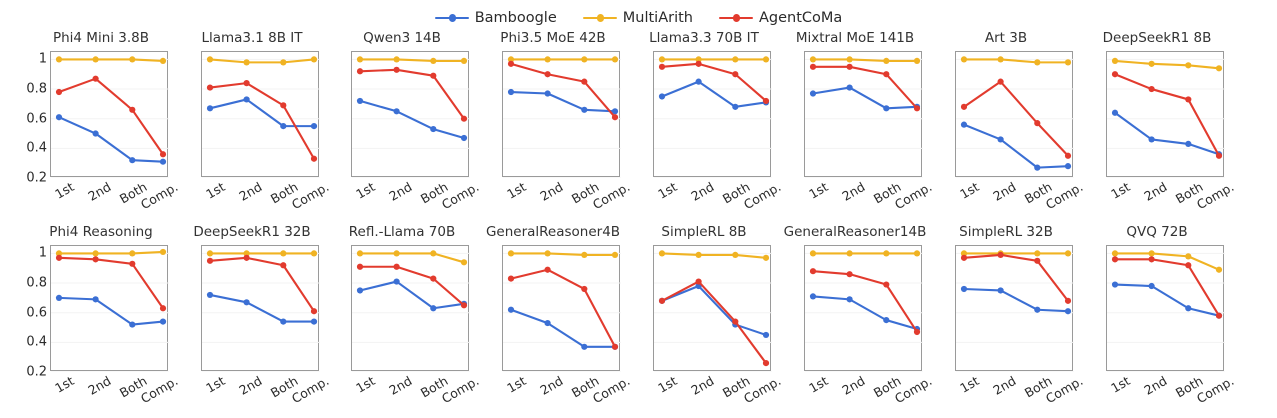  I want to click on legend-label: MultiArith, so click(657, 18).